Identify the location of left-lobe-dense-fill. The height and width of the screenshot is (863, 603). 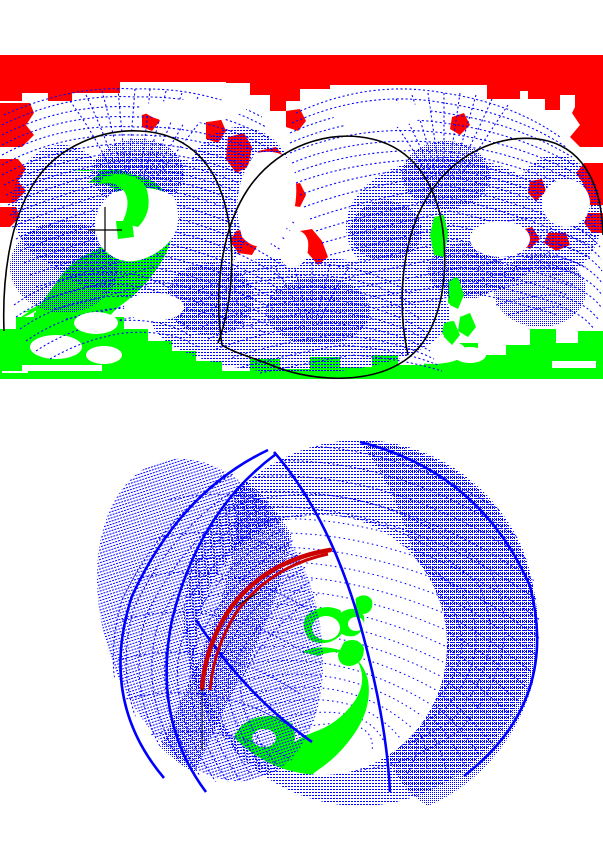
(222, 613).